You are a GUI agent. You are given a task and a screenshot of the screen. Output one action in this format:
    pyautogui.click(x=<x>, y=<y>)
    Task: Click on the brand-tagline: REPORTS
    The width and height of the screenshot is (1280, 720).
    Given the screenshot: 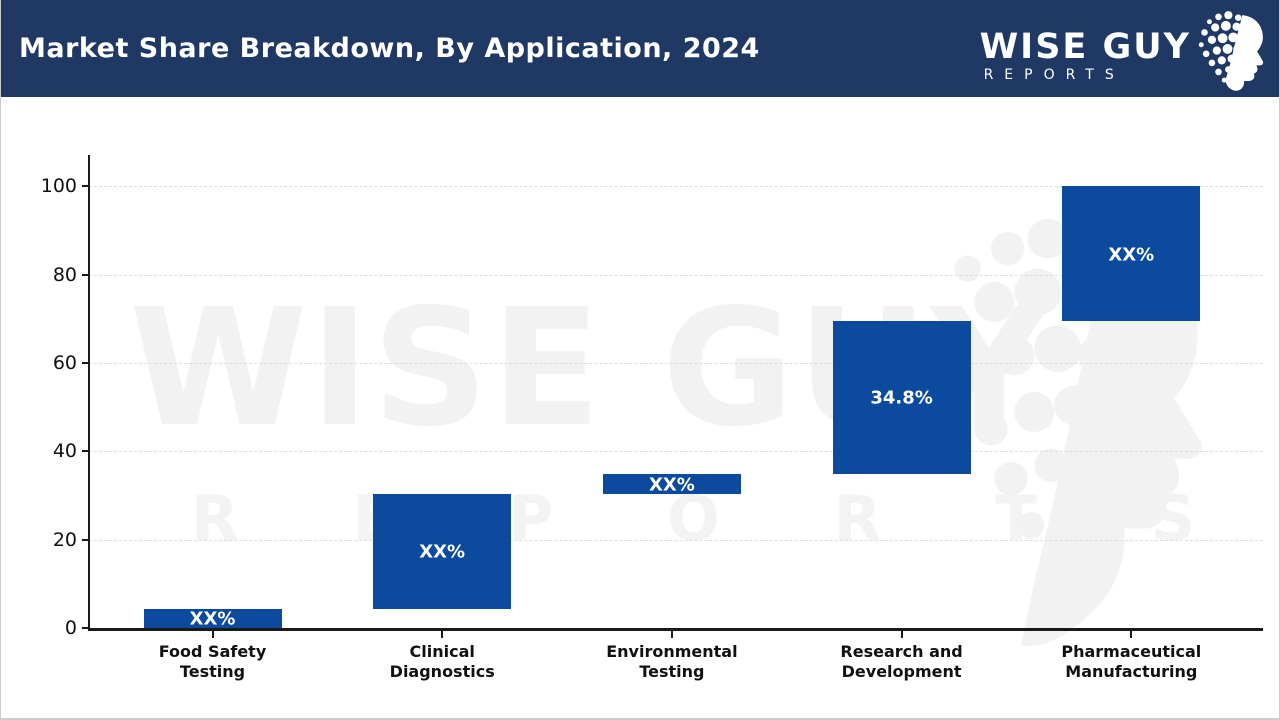 What is the action you would take?
    pyautogui.click(x=1054, y=74)
    